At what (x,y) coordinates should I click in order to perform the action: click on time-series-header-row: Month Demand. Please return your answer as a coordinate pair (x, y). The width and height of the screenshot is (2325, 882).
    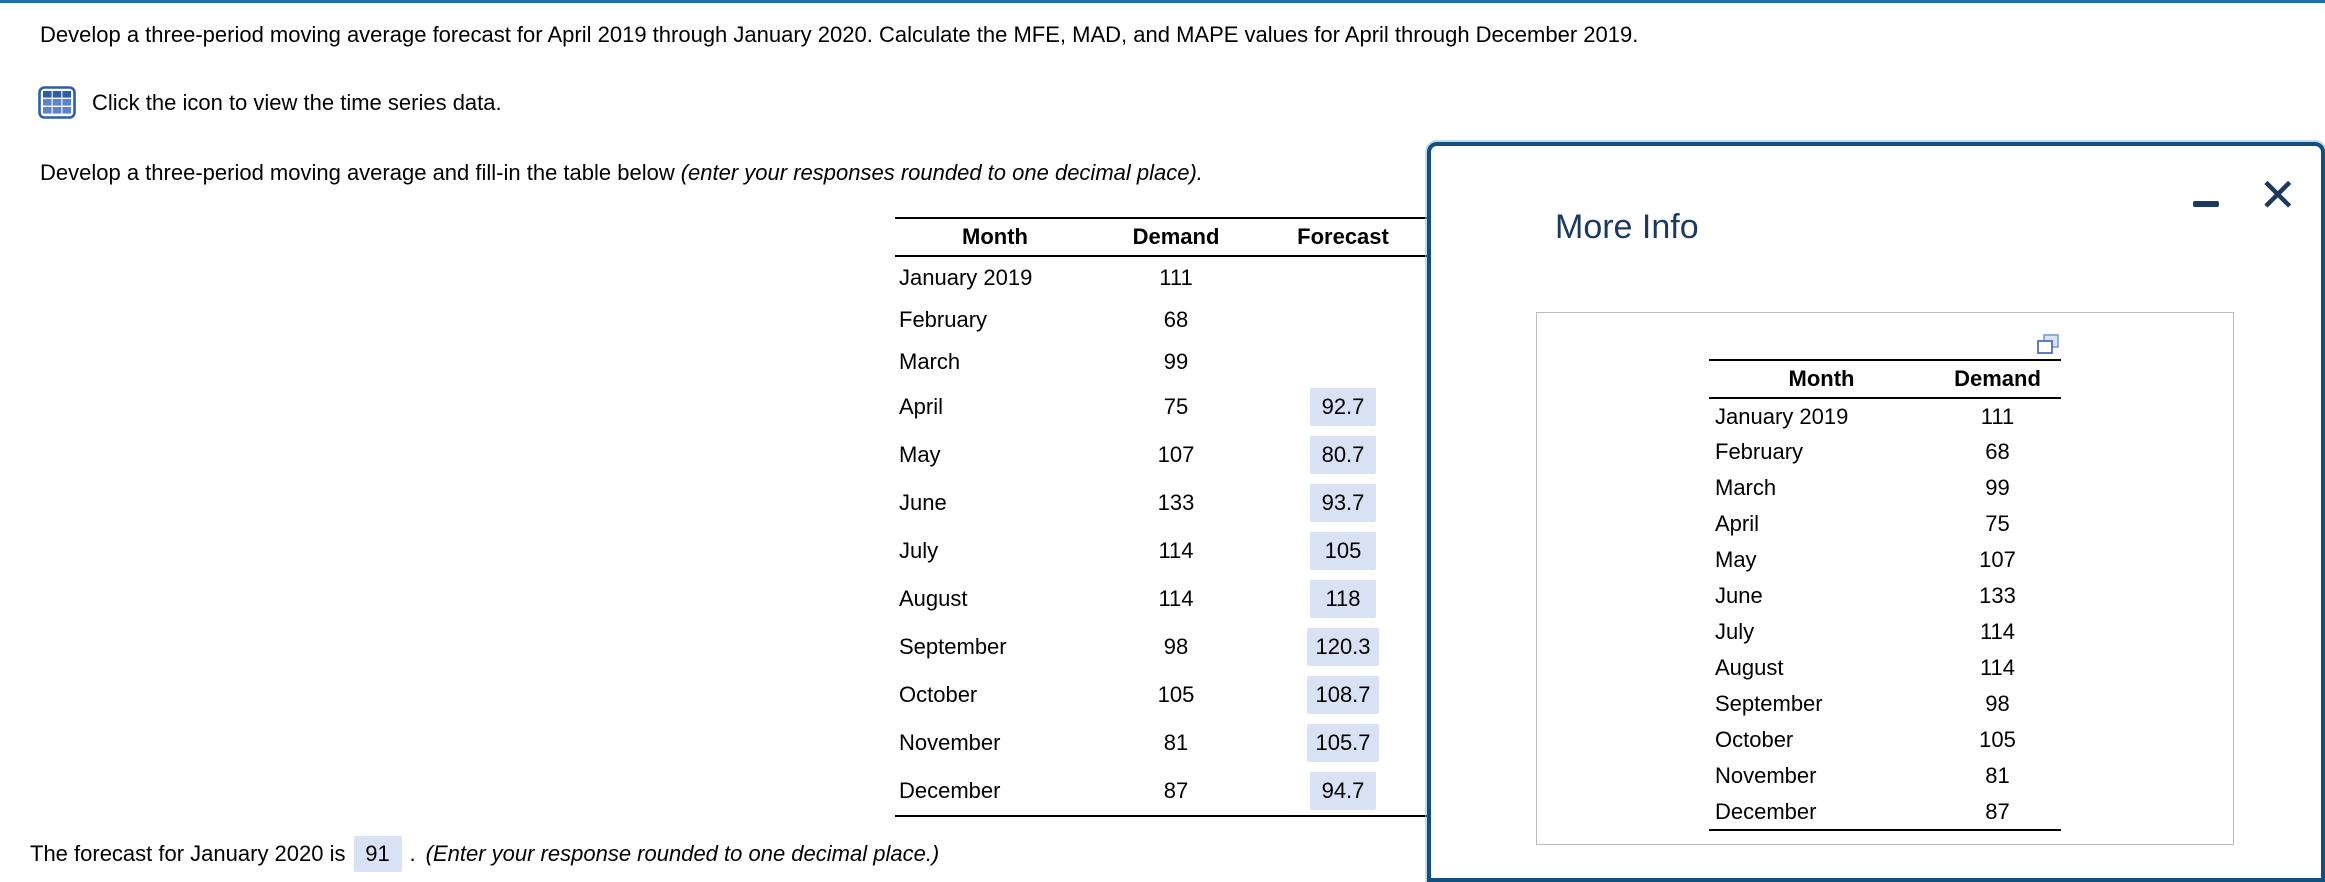
    Looking at the image, I should click on (1885, 379).